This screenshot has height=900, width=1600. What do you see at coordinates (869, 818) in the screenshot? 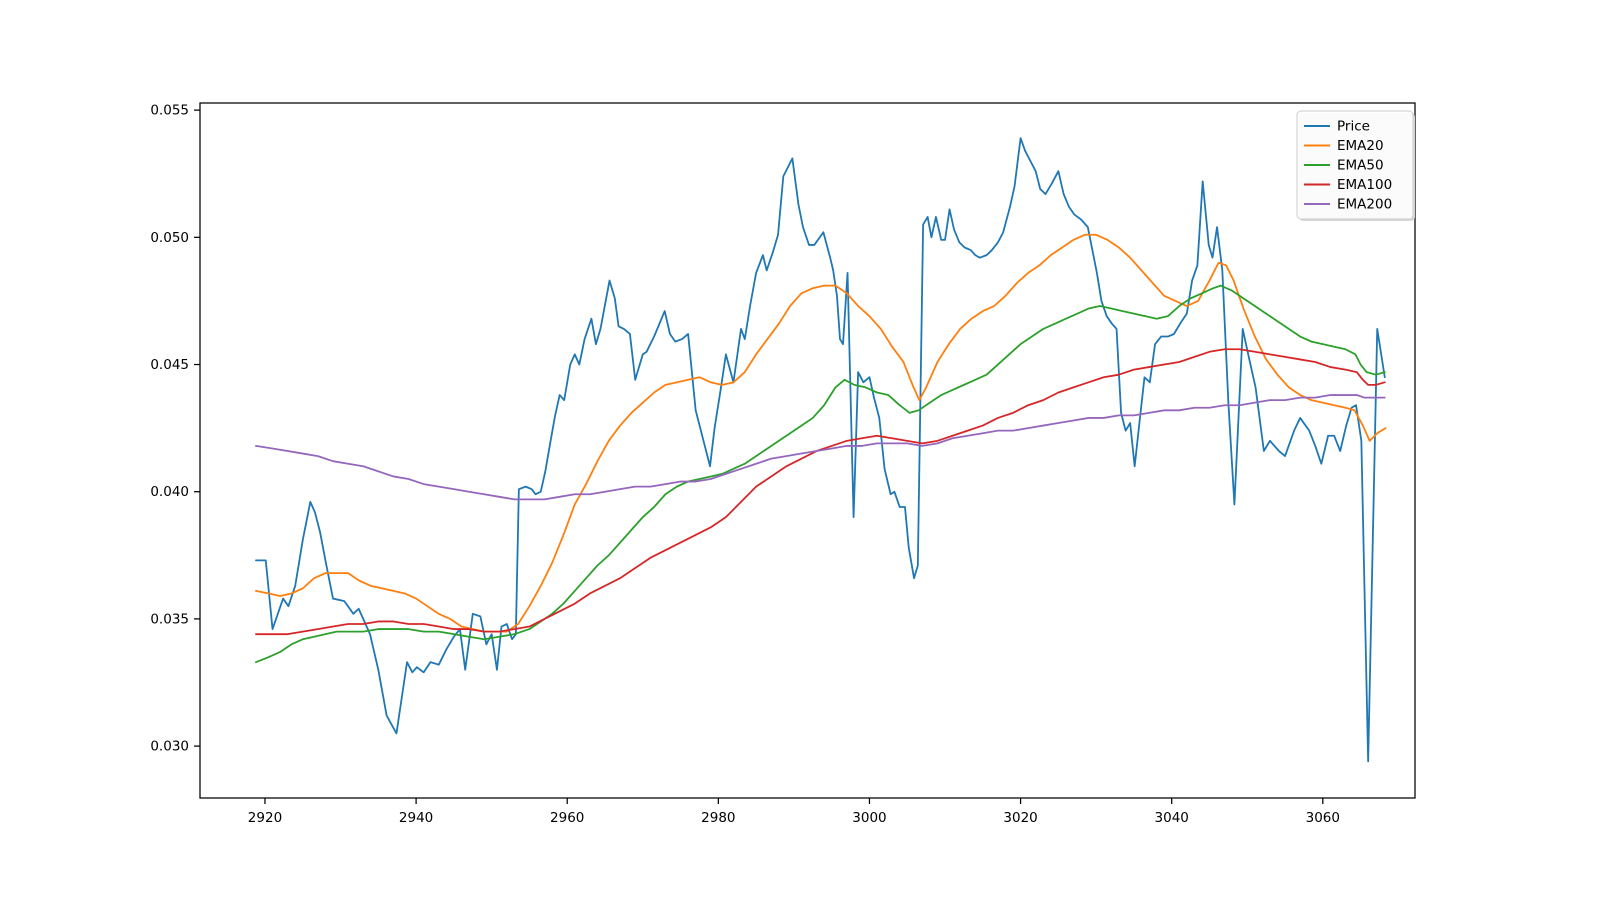
I see `x-tick-label: 3000` at bounding box center [869, 818].